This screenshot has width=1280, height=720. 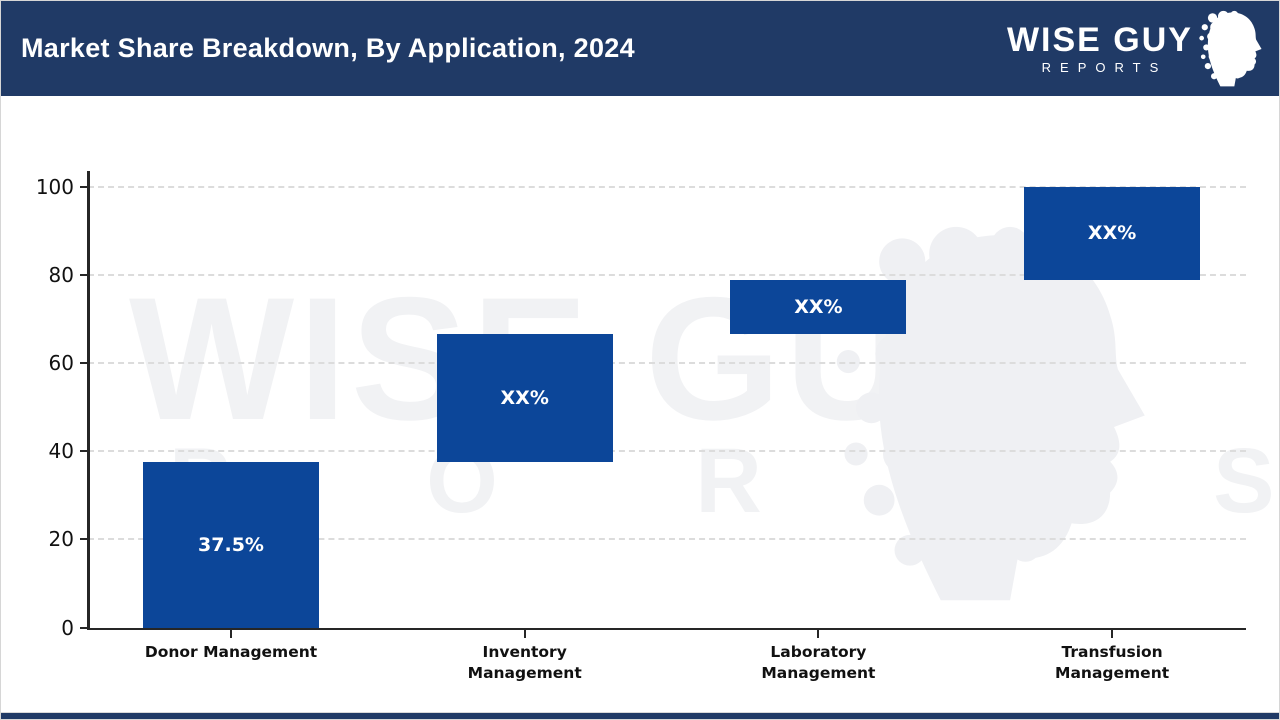 I want to click on logo-wise-guy-label: WISE GUY, so click(x=1099, y=39).